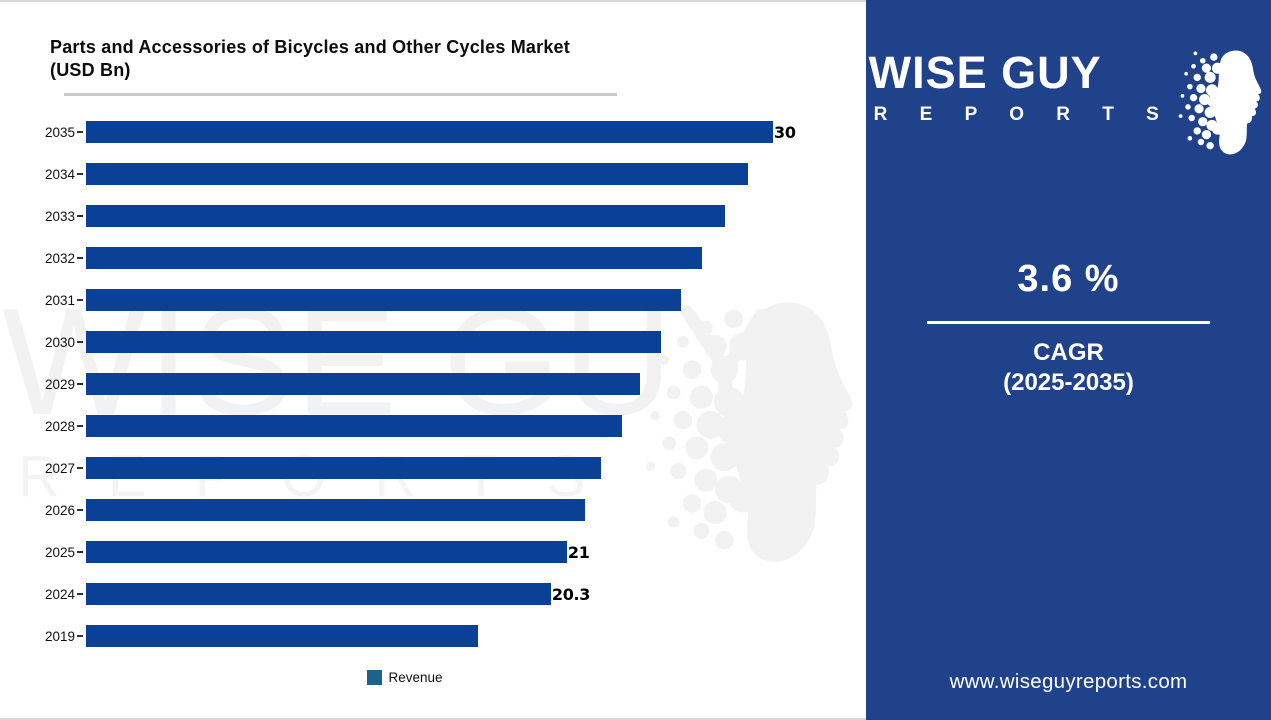  Describe the element at coordinates (340, 94) in the screenshot. I see `title-divider` at that location.